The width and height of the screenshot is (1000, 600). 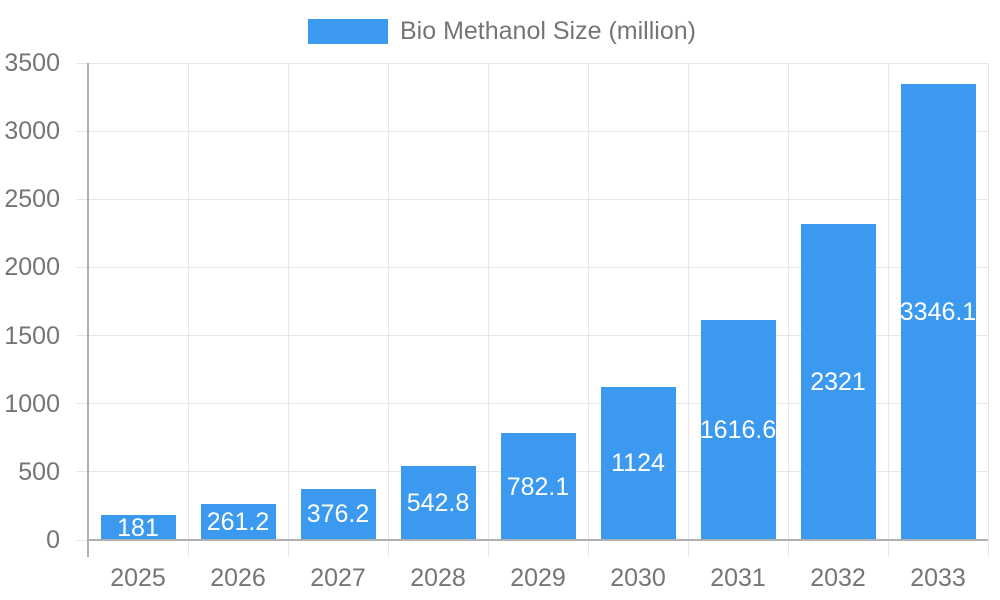 What do you see at coordinates (39, 471) in the screenshot?
I see `y-tick-label: 500` at bounding box center [39, 471].